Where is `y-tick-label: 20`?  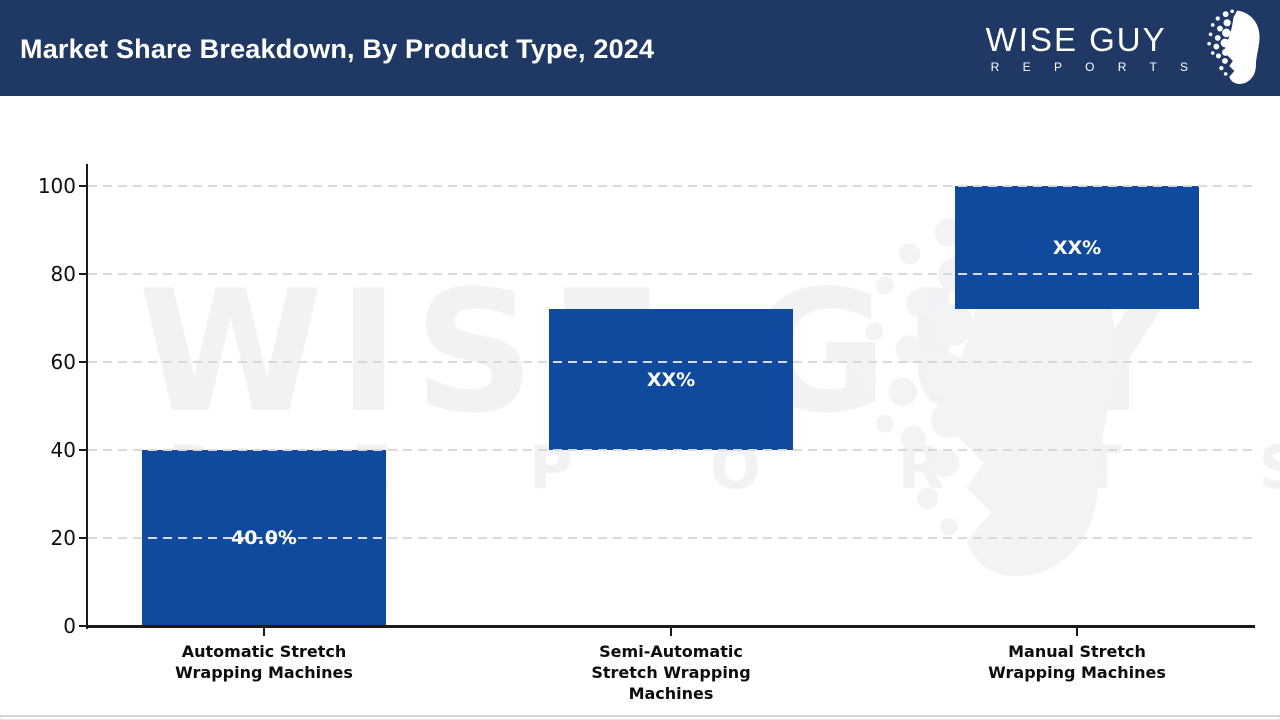 y-tick-label: 20 is located at coordinates (63, 538).